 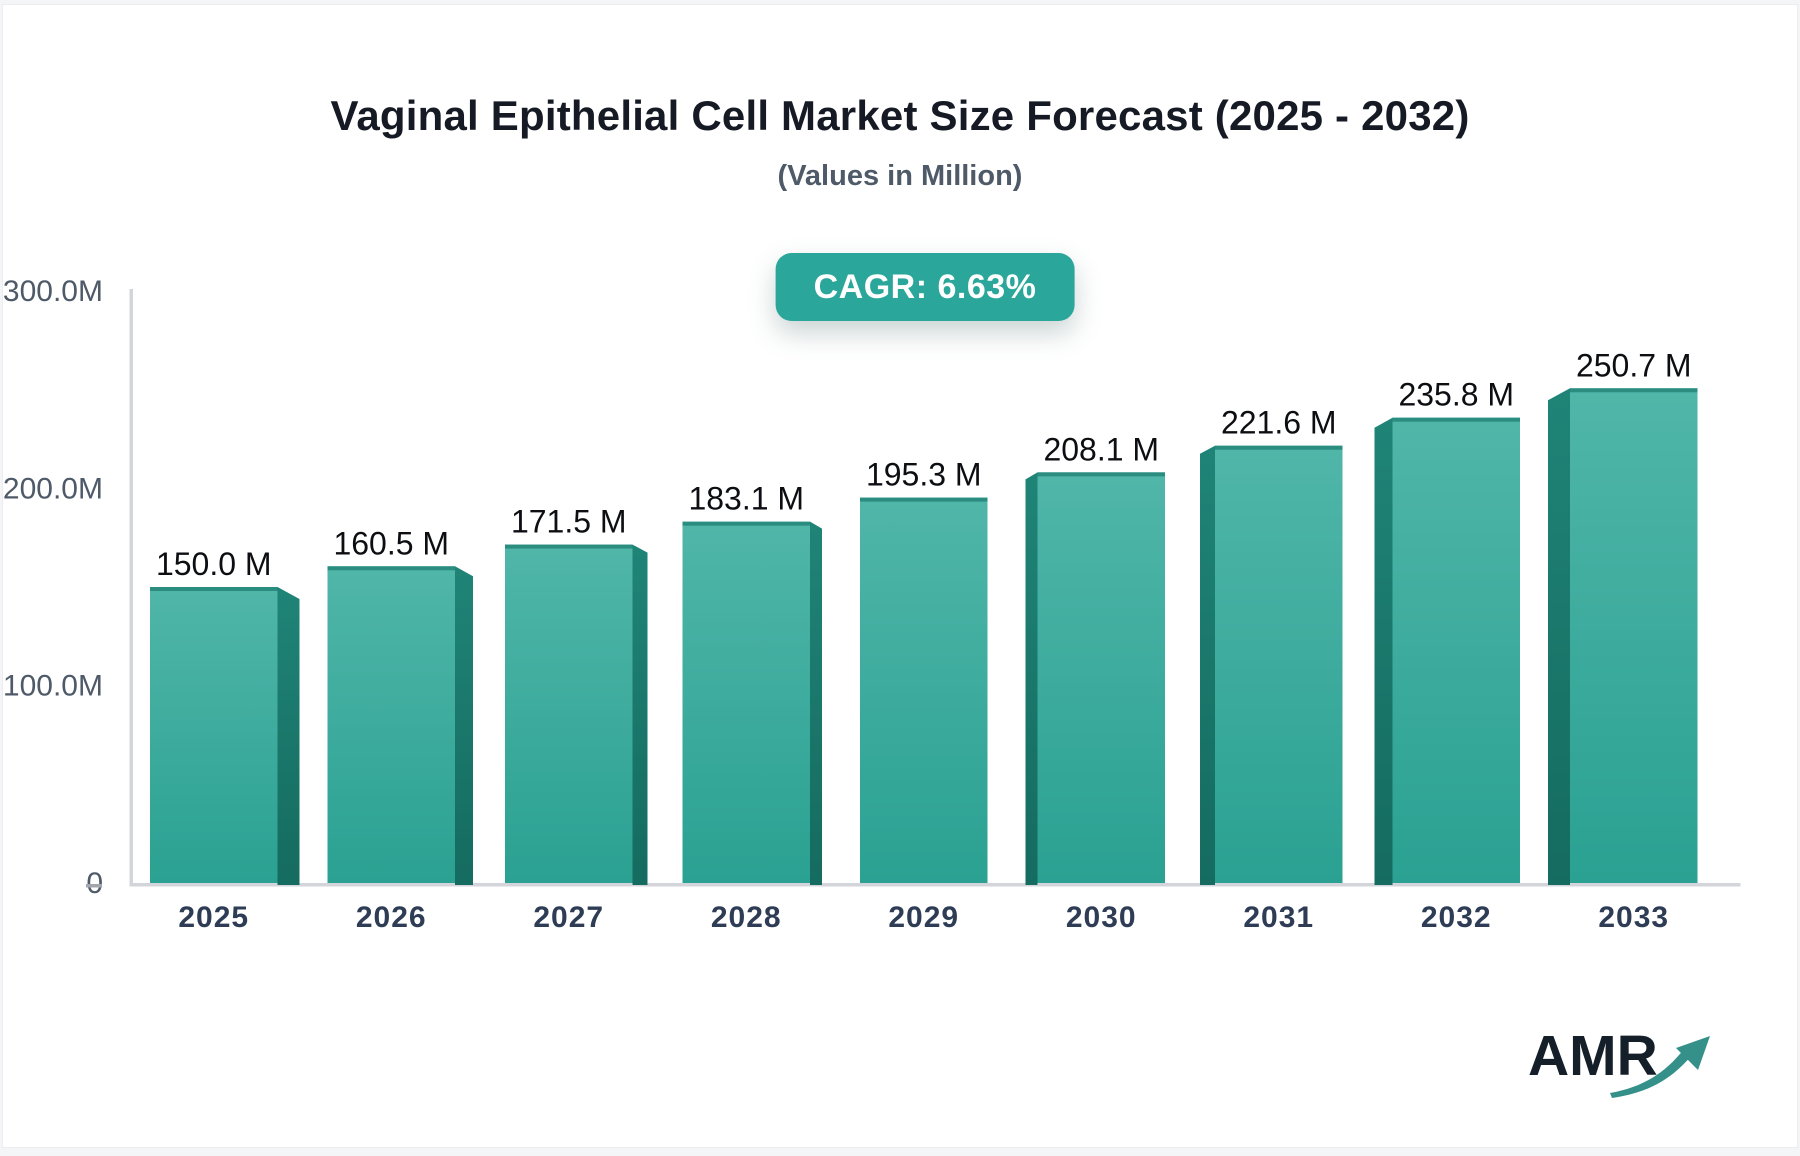 What do you see at coordinates (1633, 917) in the screenshot?
I see `x-axis-tick-label: 2033` at bounding box center [1633, 917].